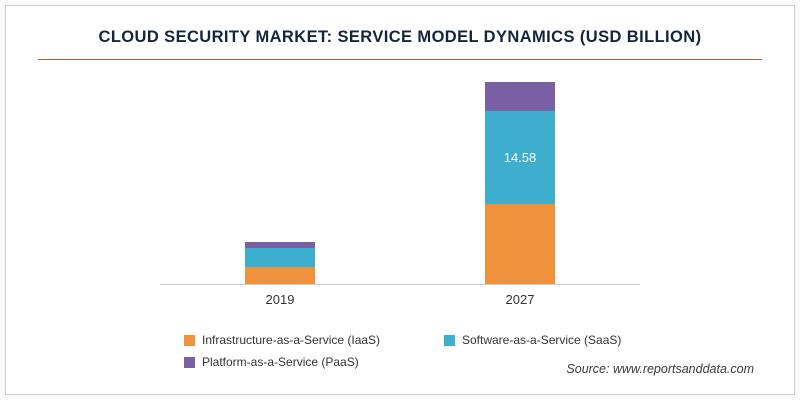 The image size is (800, 400). What do you see at coordinates (280, 299) in the screenshot?
I see `x-axis-label: 2019` at bounding box center [280, 299].